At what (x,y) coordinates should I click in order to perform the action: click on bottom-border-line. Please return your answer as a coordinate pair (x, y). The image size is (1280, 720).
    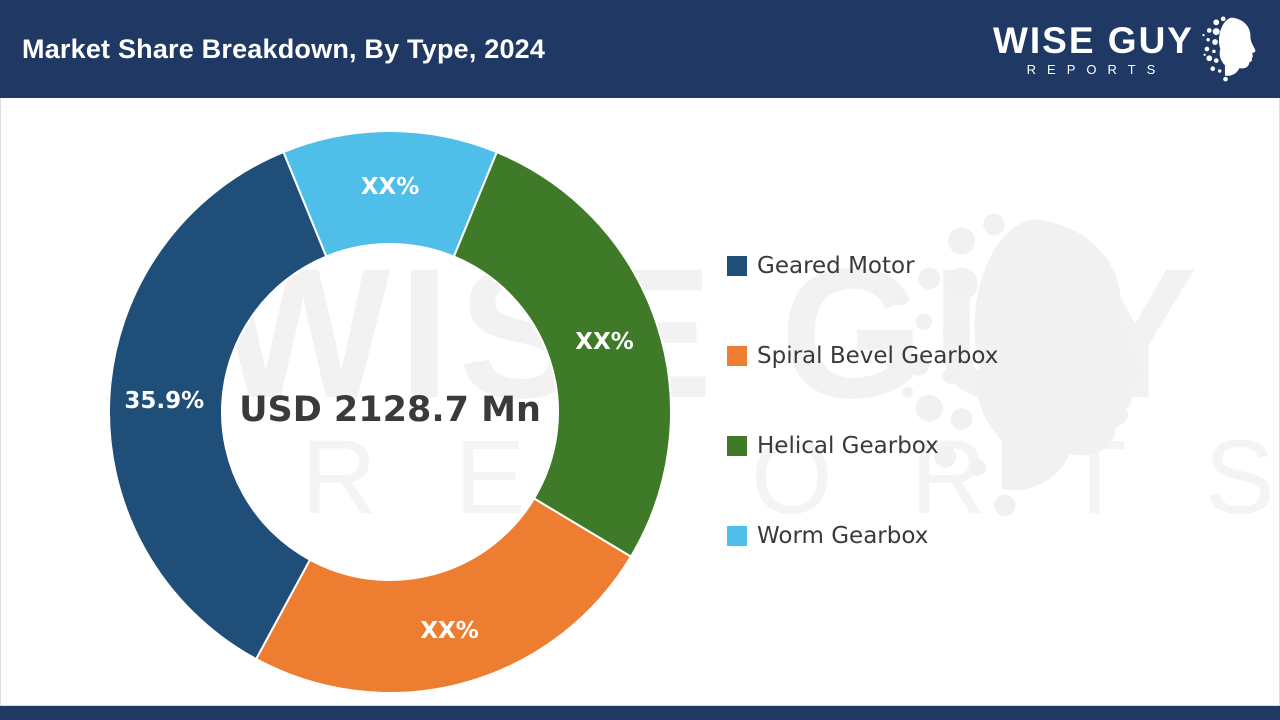
    Looking at the image, I should click on (640, 705).